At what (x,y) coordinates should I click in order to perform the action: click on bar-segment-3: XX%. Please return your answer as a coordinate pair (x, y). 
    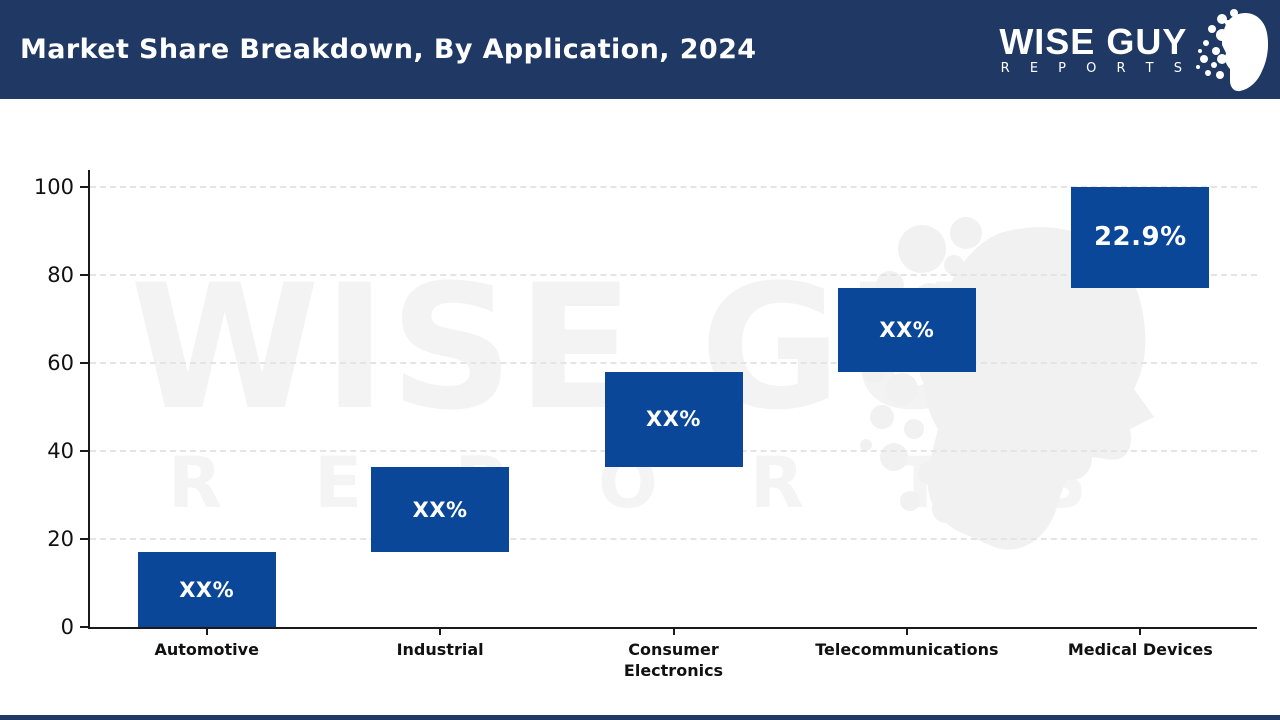
    Looking at the image, I should click on (673, 419).